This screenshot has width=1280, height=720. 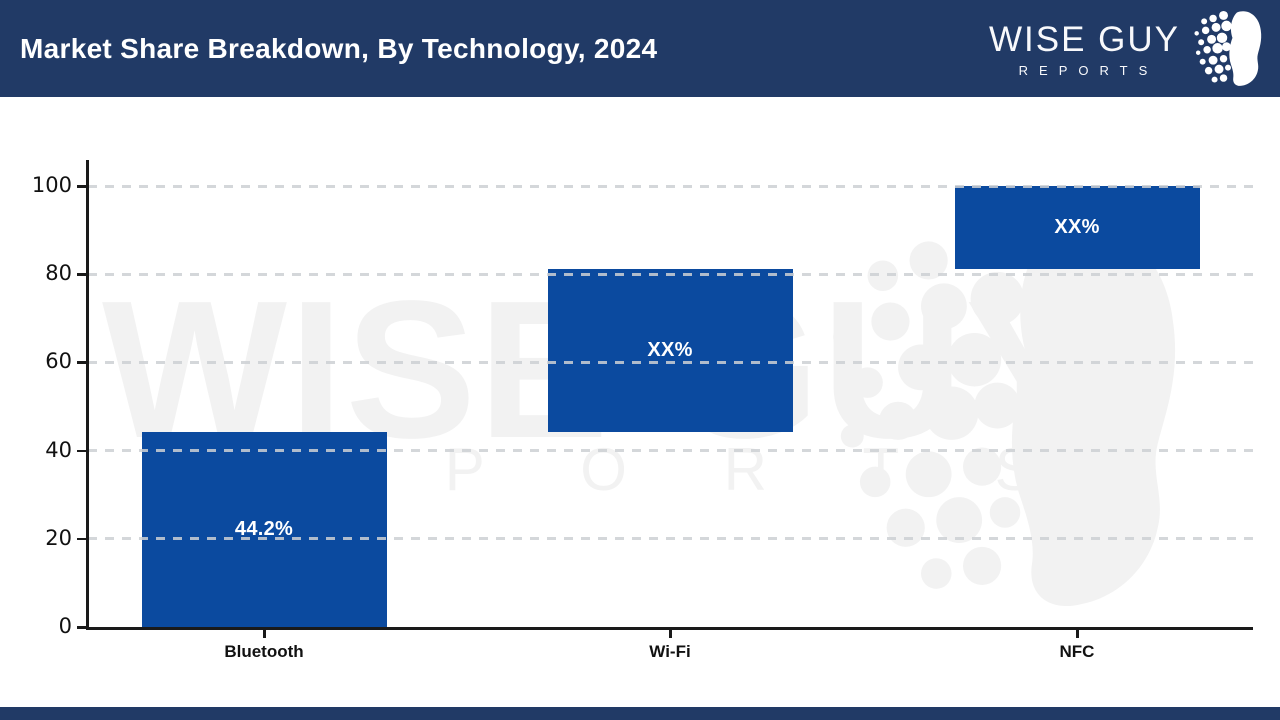 I want to click on watermark-head-icon, so click(x=1004, y=414).